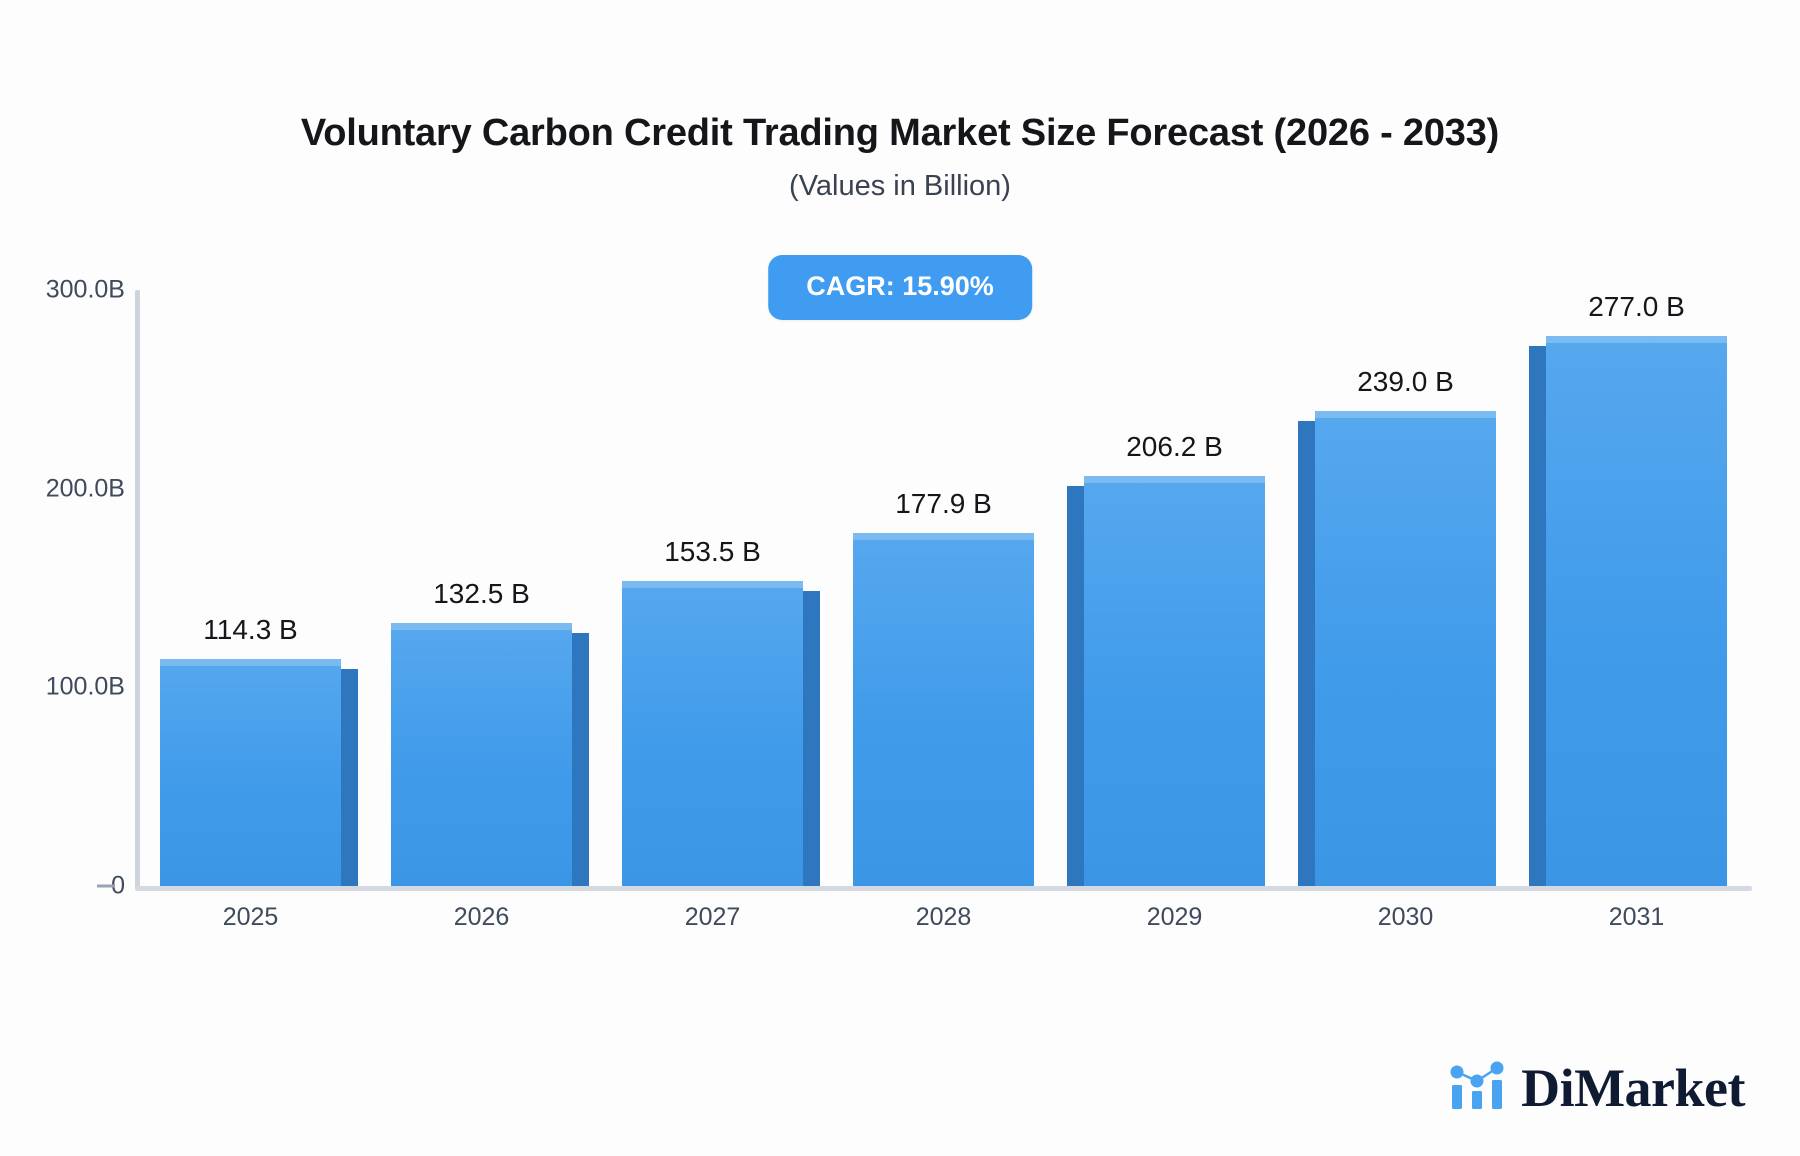 The height and width of the screenshot is (1156, 1800). Describe the element at coordinates (85, 686) in the screenshot. I see `y-tick-label: 100.0B` at that location.